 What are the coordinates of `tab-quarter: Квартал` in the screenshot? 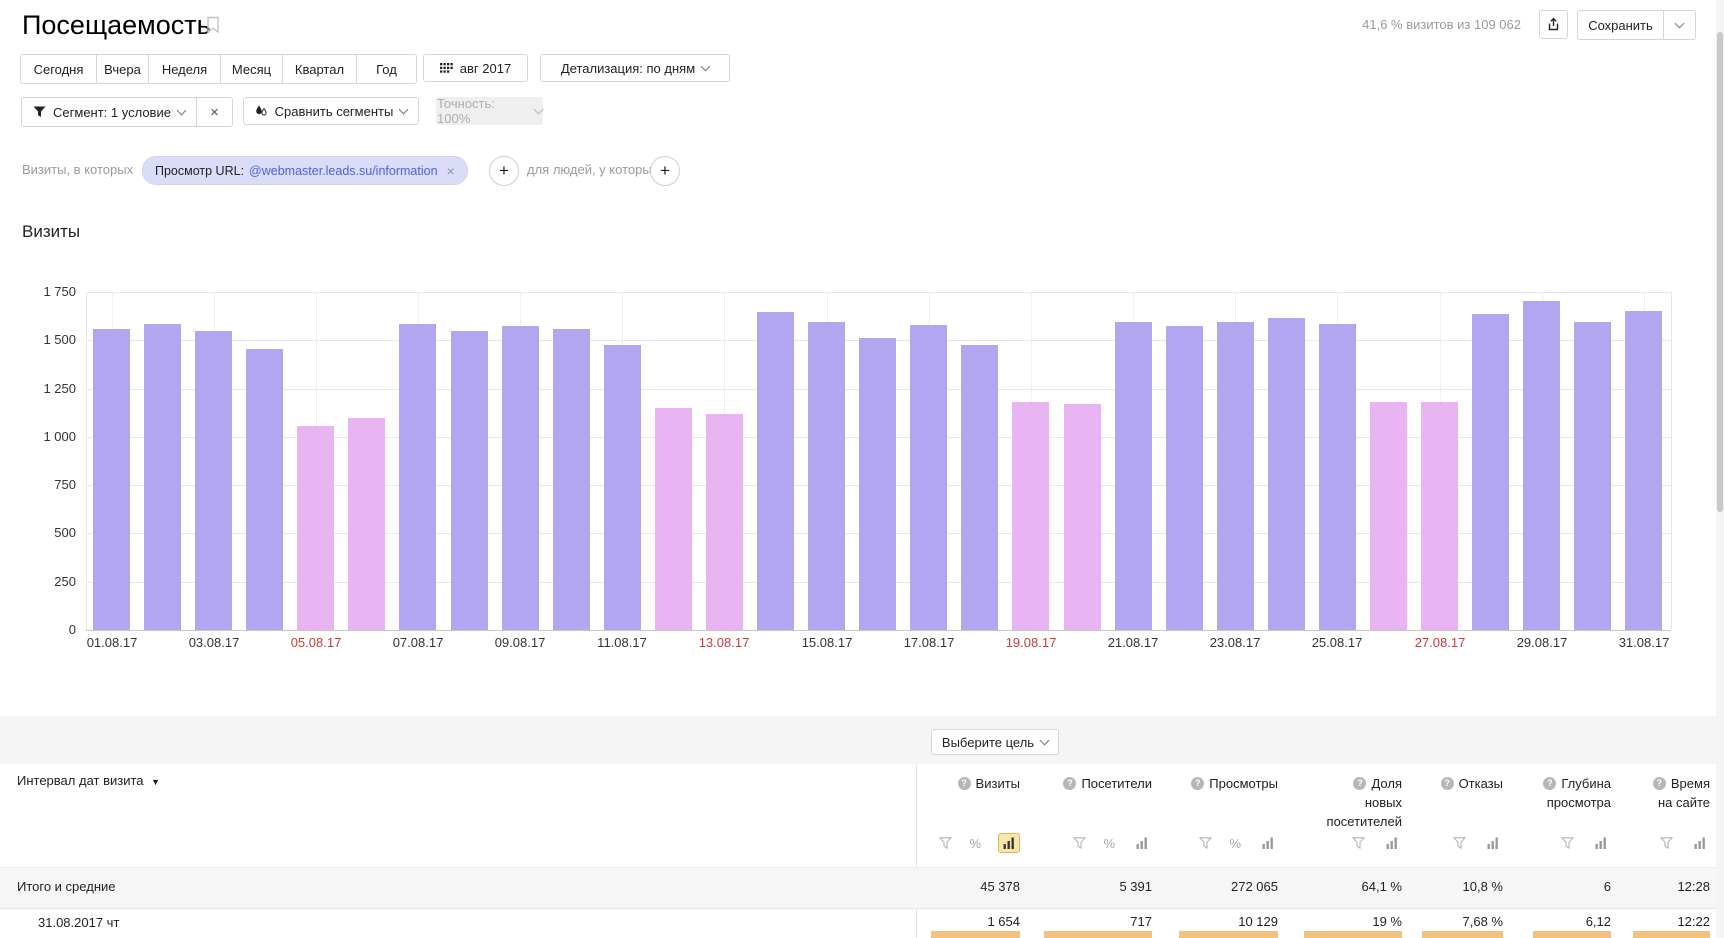 It's located at (320, 69).